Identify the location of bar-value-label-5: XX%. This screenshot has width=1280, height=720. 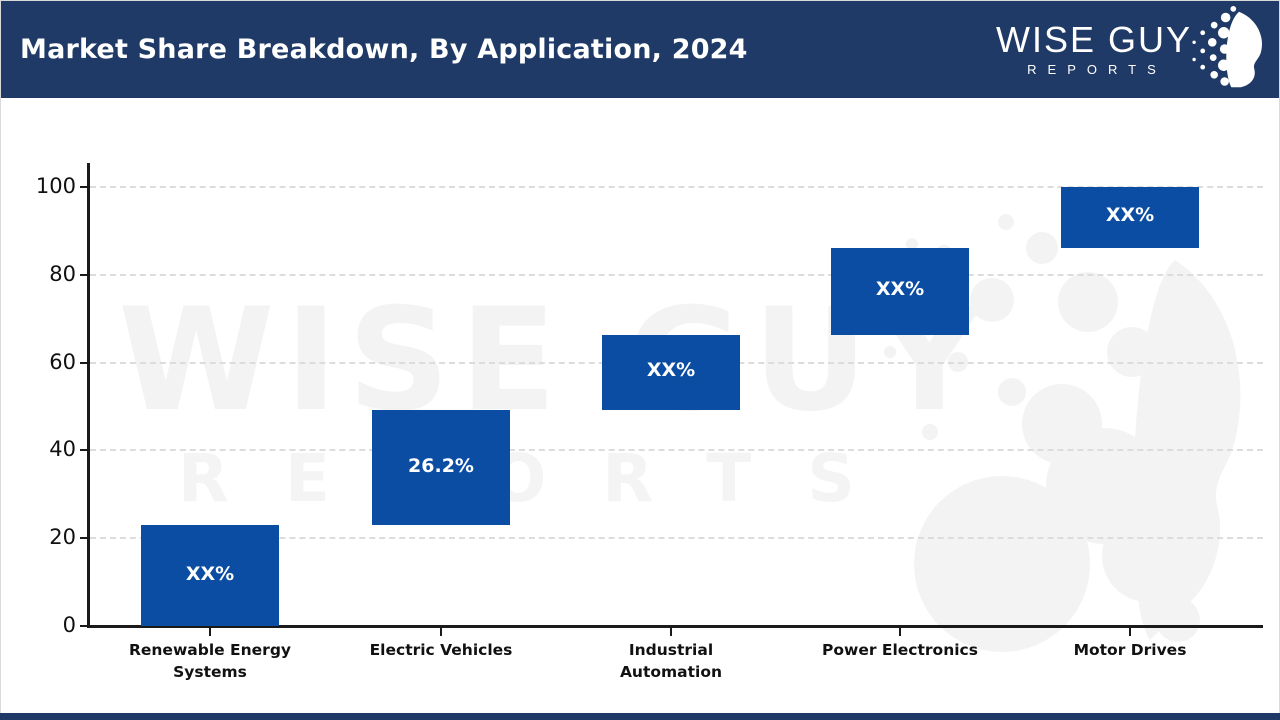
(1130, 215).